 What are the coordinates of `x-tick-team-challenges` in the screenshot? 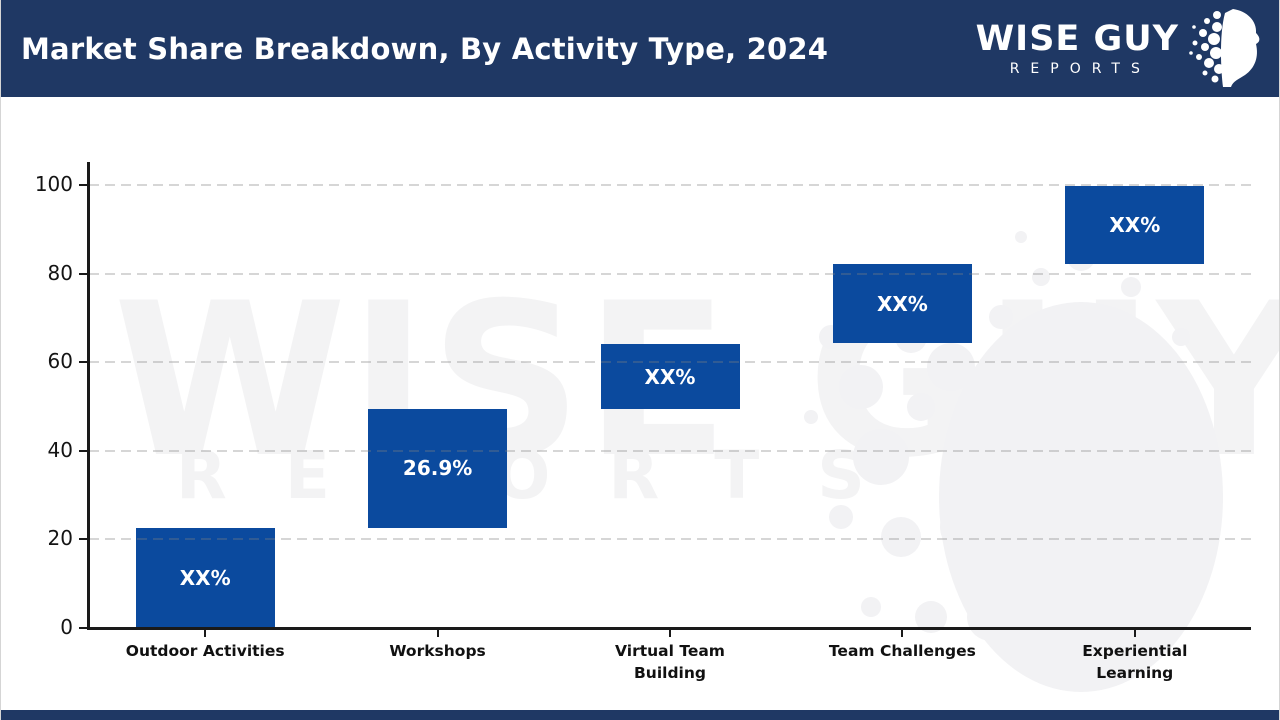 It's located at (902, 632).